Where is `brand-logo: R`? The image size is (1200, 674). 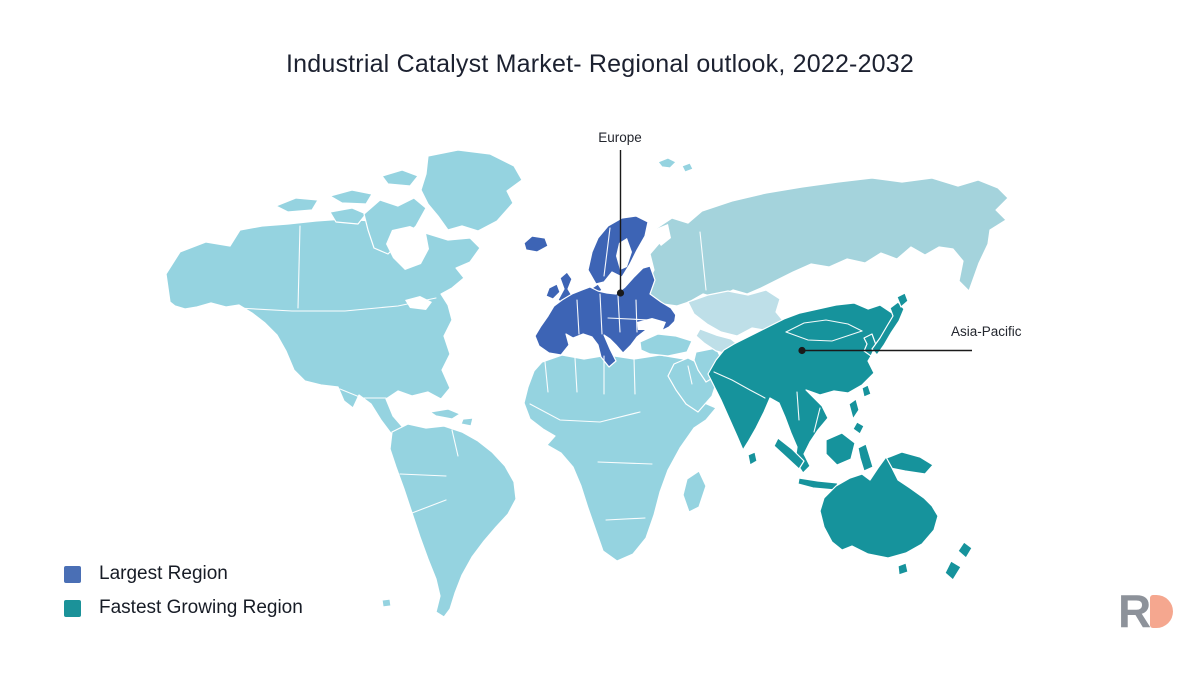
brand-logo: R is located at coordinates (1146, 611).